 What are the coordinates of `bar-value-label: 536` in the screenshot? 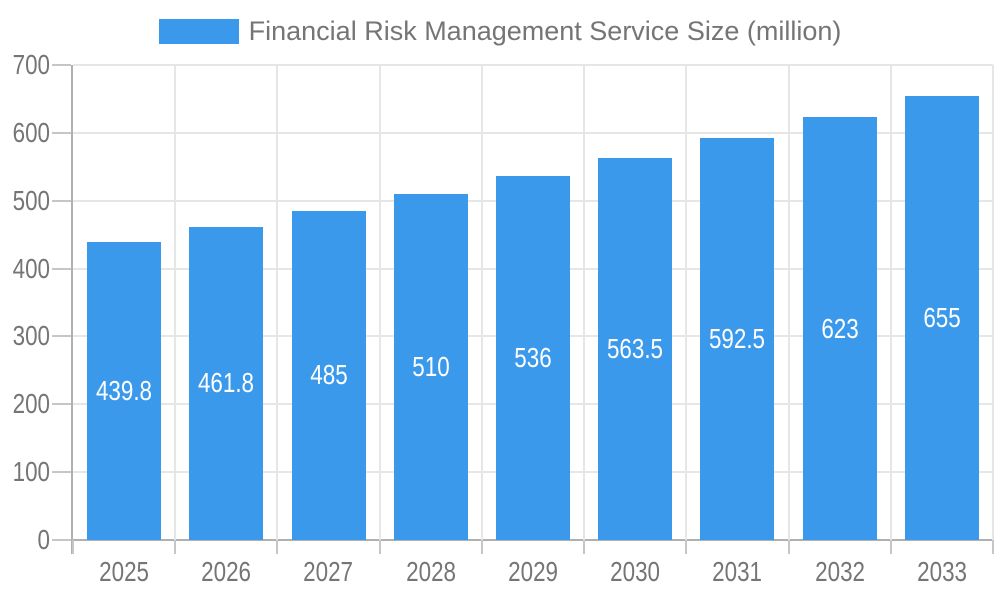 It's located at (533, 358).